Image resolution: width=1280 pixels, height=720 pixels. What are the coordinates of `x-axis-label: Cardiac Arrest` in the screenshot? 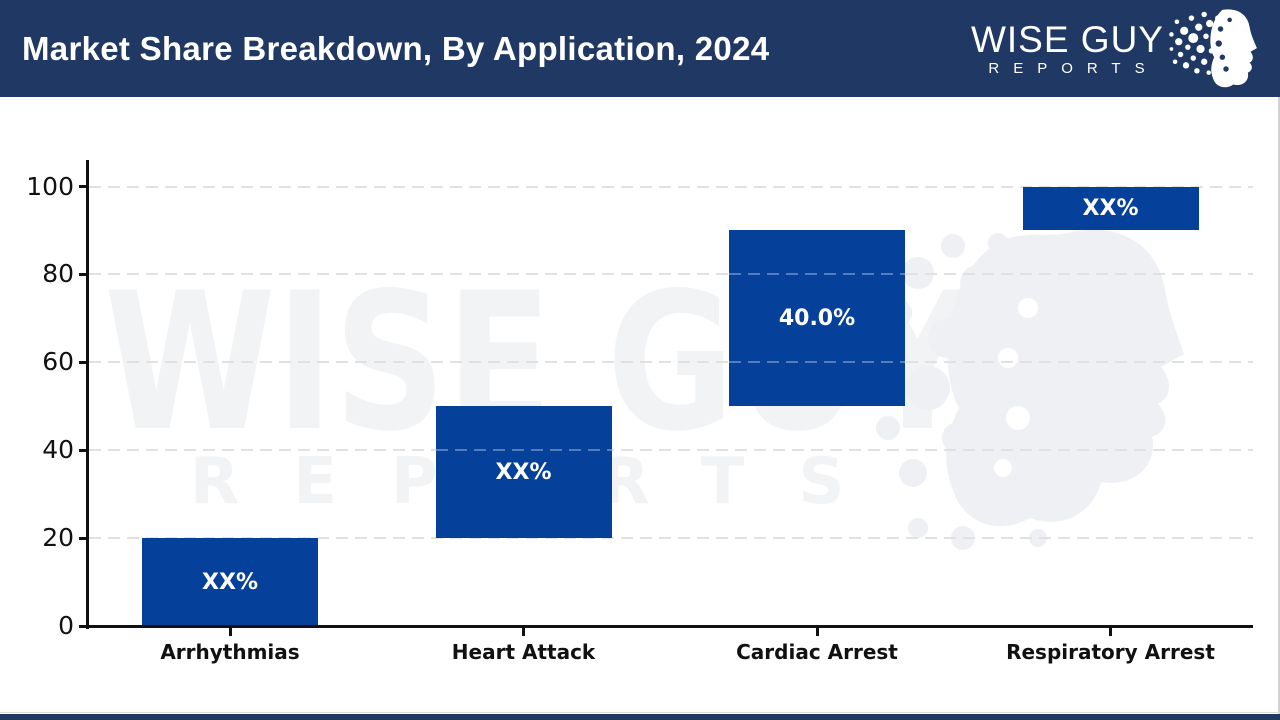 It's located at (817, 652).